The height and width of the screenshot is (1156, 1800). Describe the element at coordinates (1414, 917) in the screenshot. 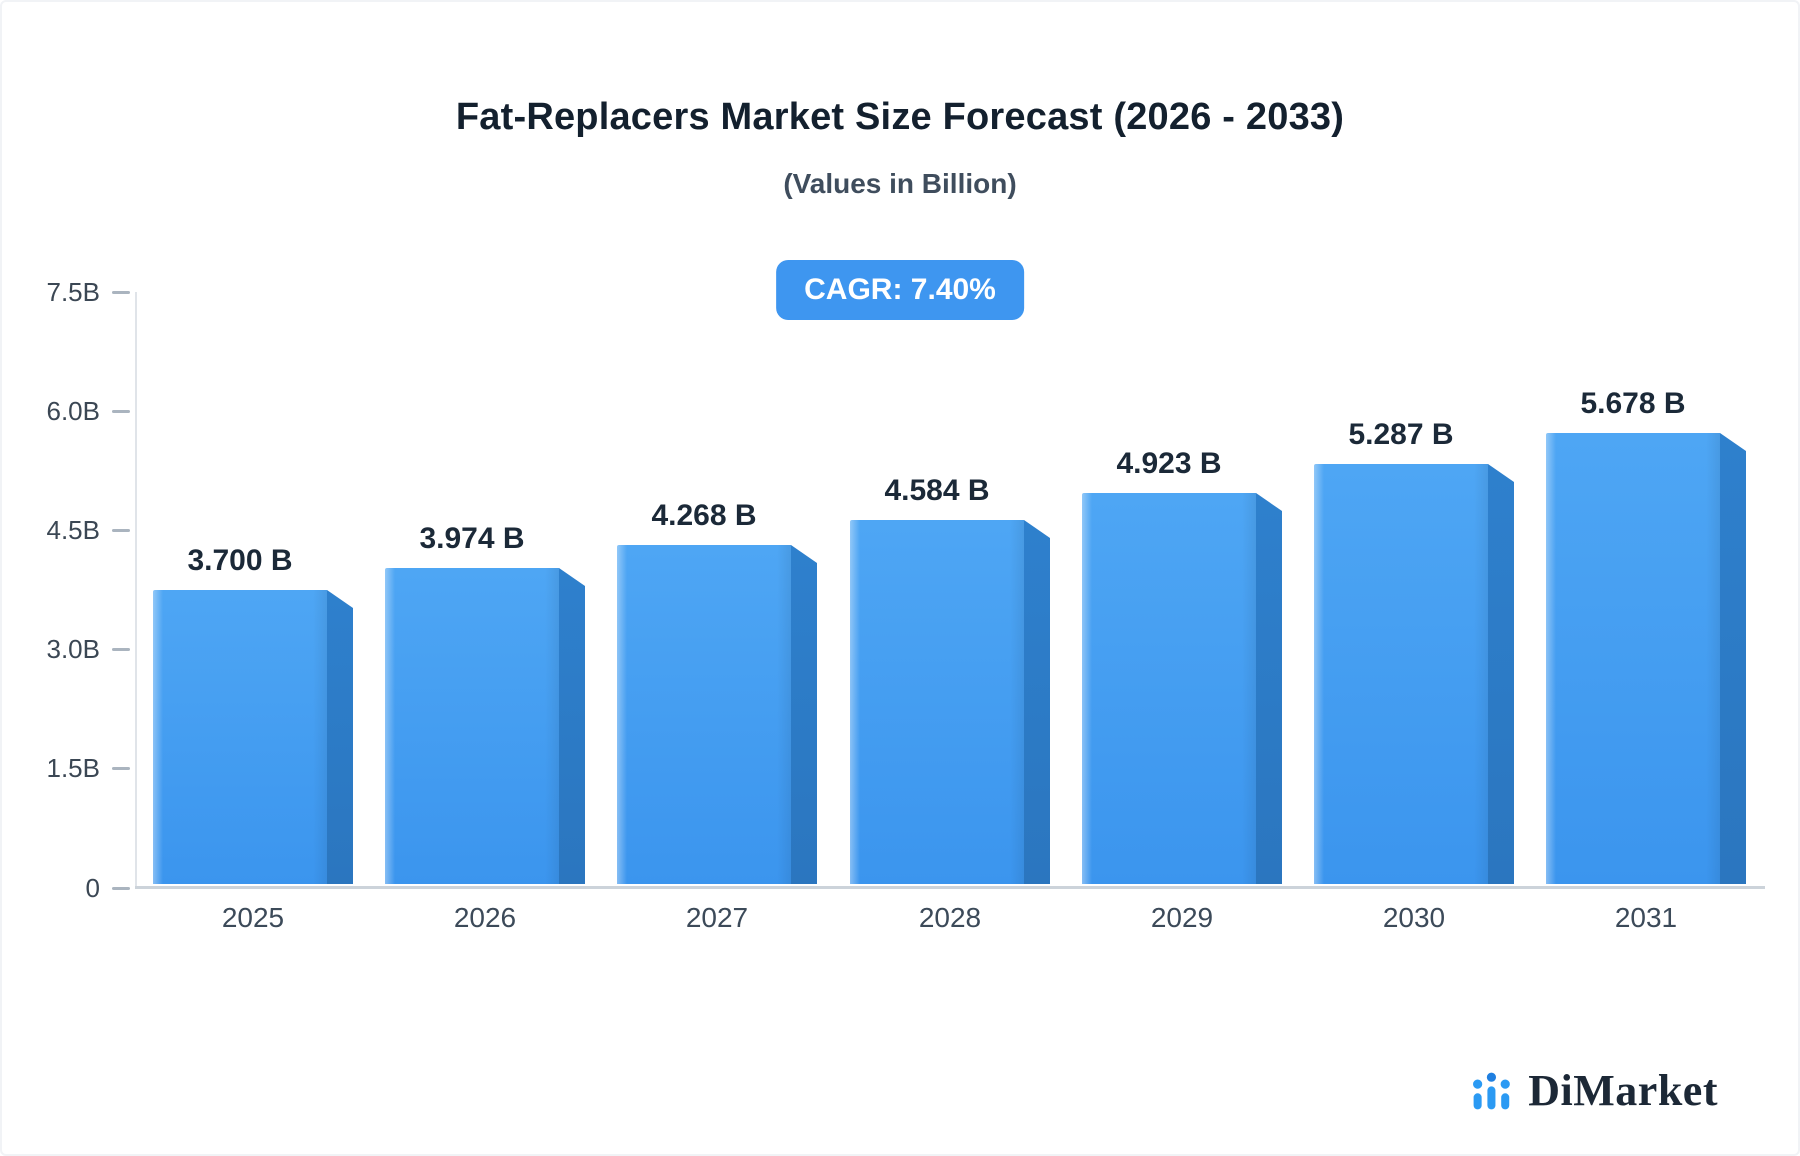

I see `x-tick-label: 2030` at that location.